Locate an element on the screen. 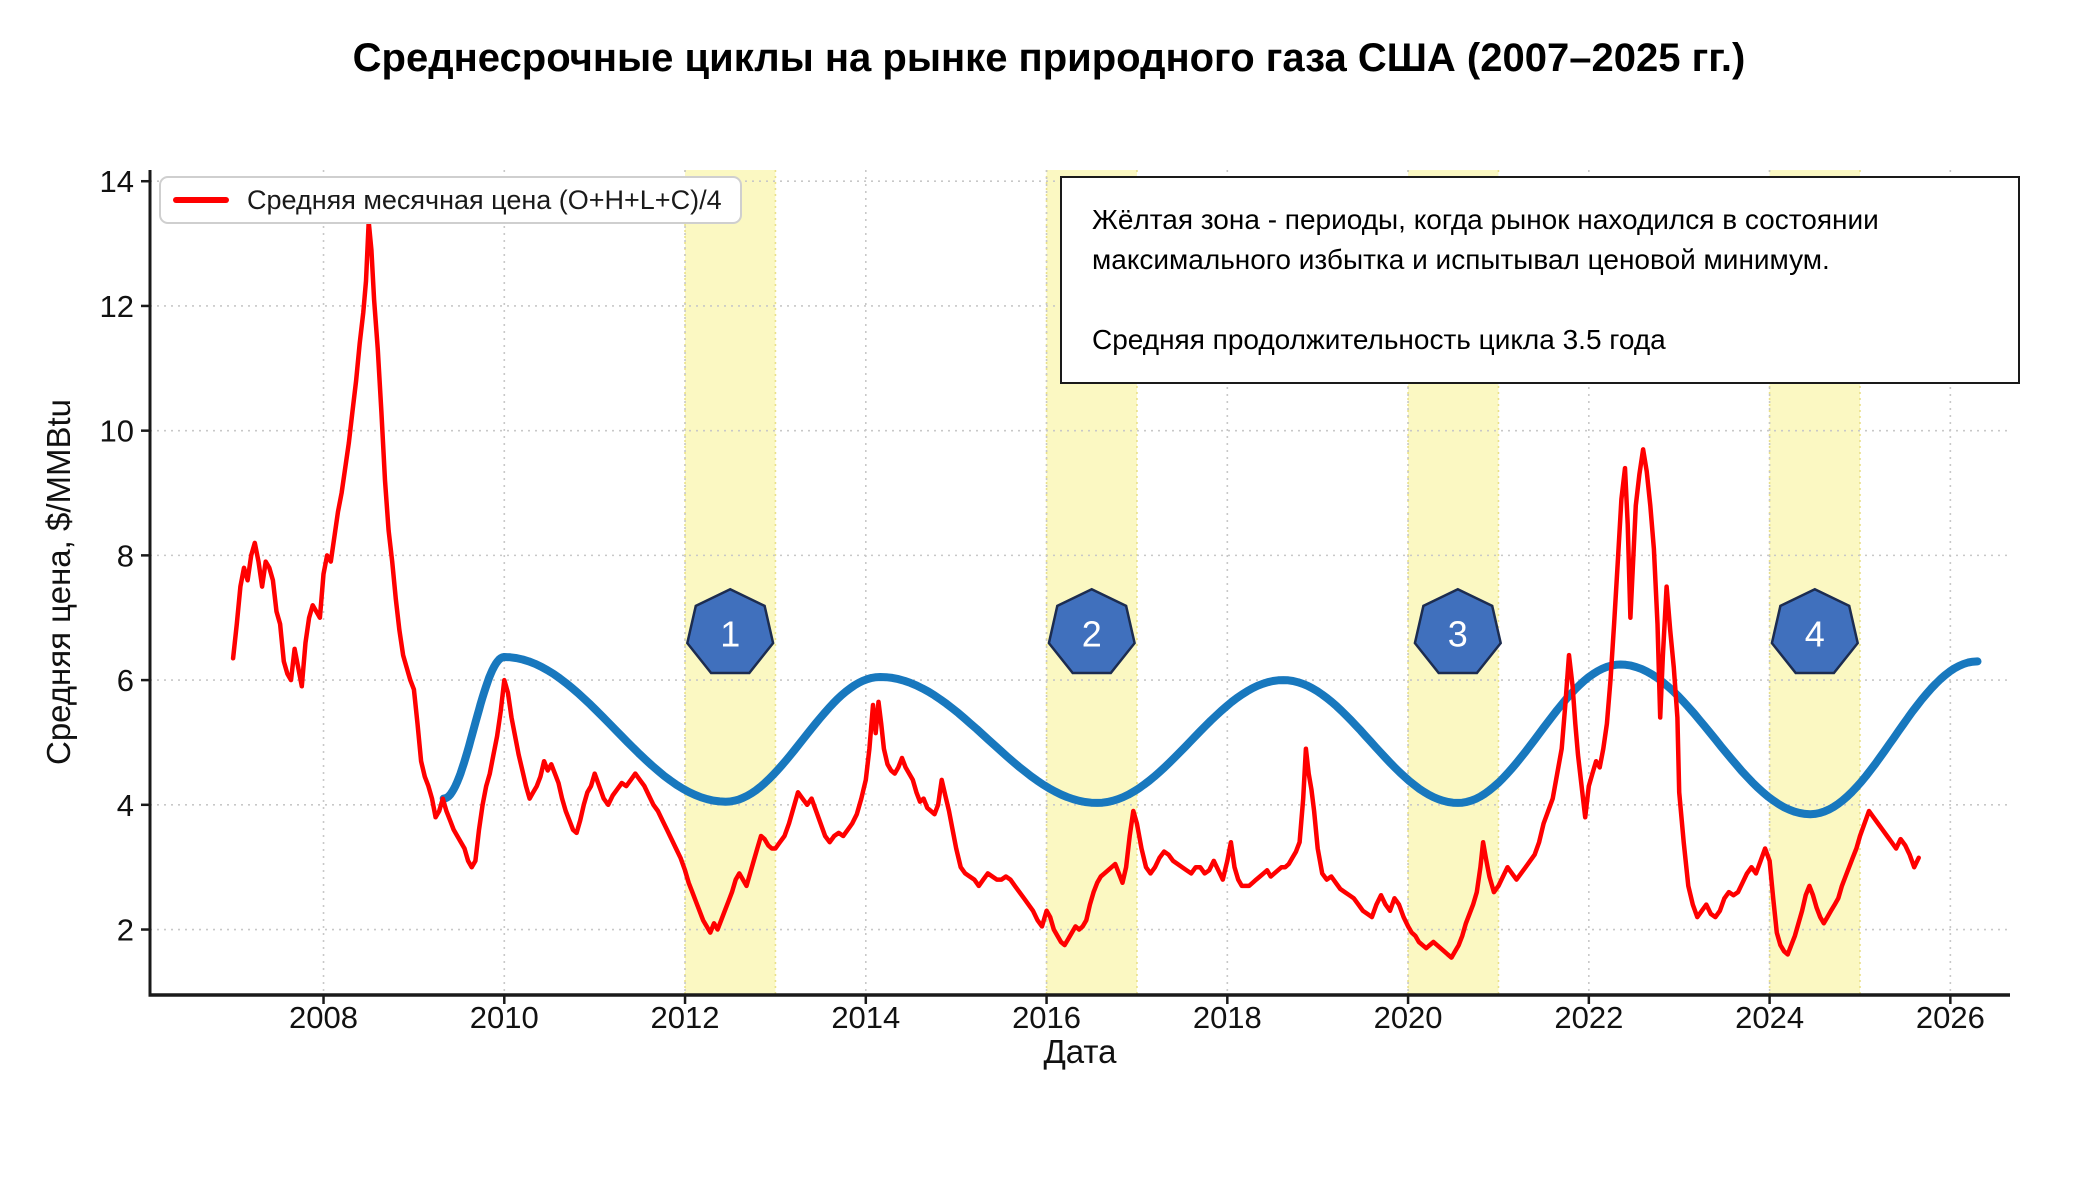  y-tick-label: 4 is located at coordinates (125, 805).